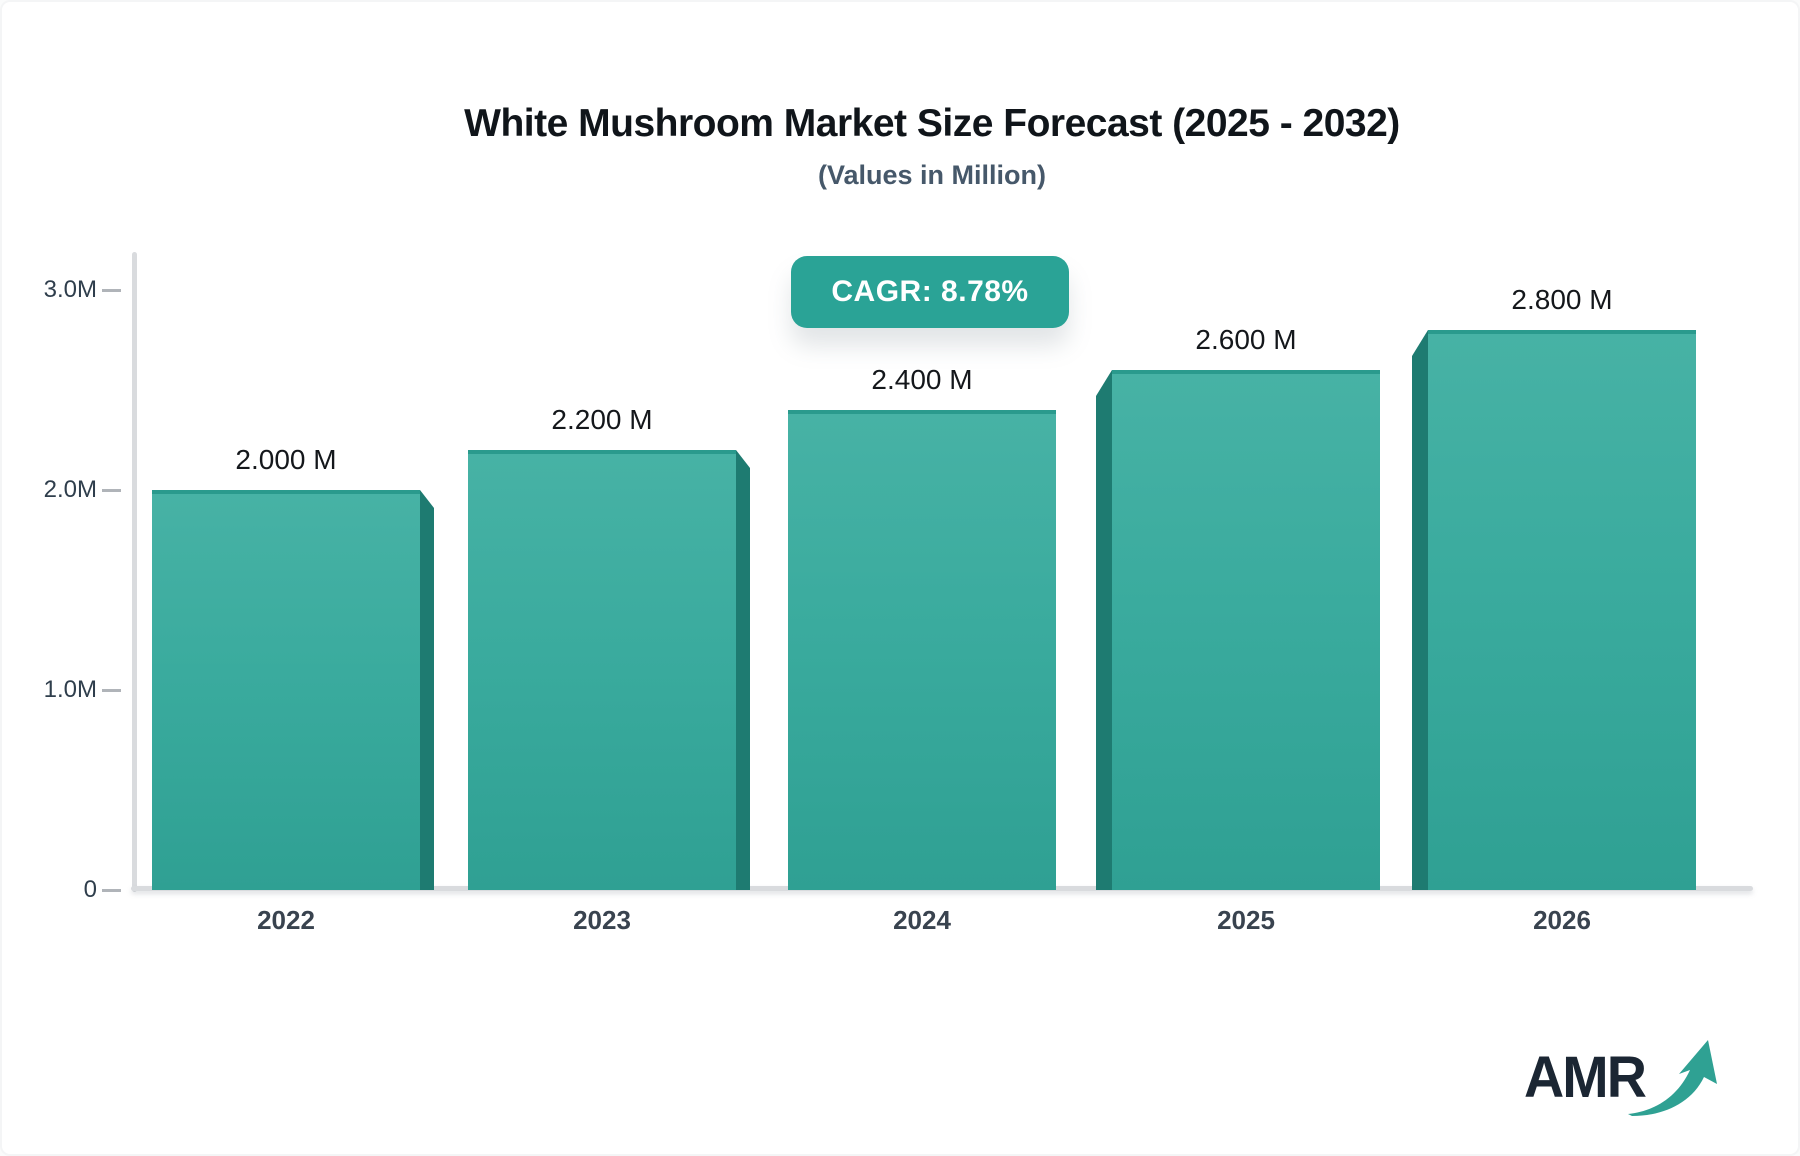  What do you see at coordinates (70, 689) in the screenshot?
I see `y-tick-label: 1.0M` at bounding box center [70, 689].